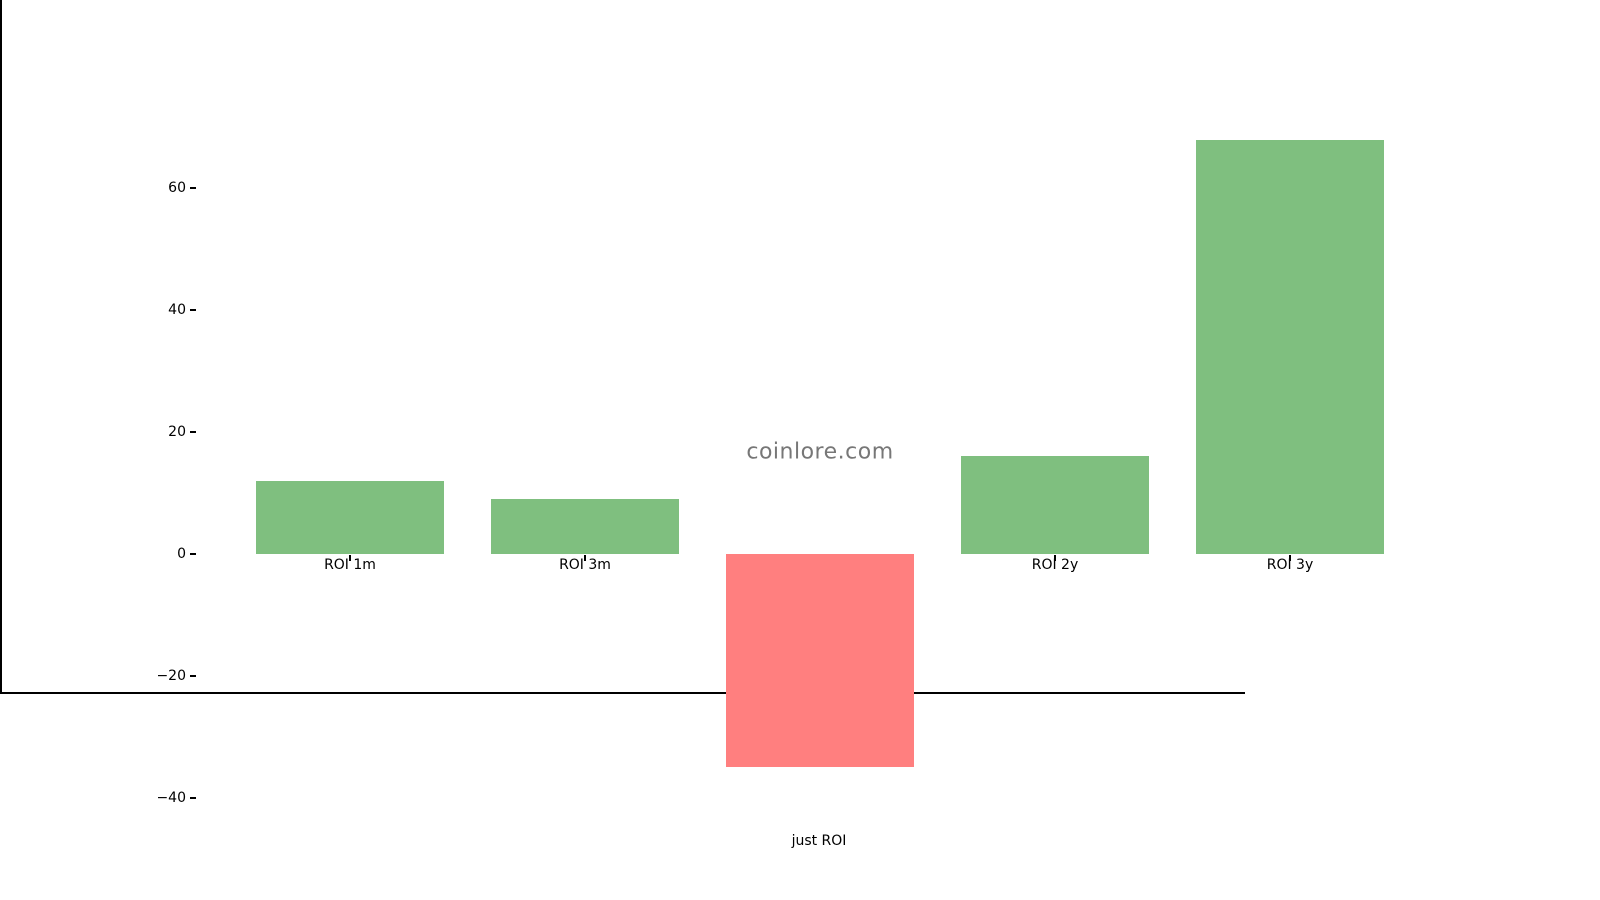 Image resolution: width=1600 pixels, height=900 pixels. What do you see at coordinates (820, 452) in the screenshot?
I see `watermark: coinlore.com` at bounding box center [820, 452].